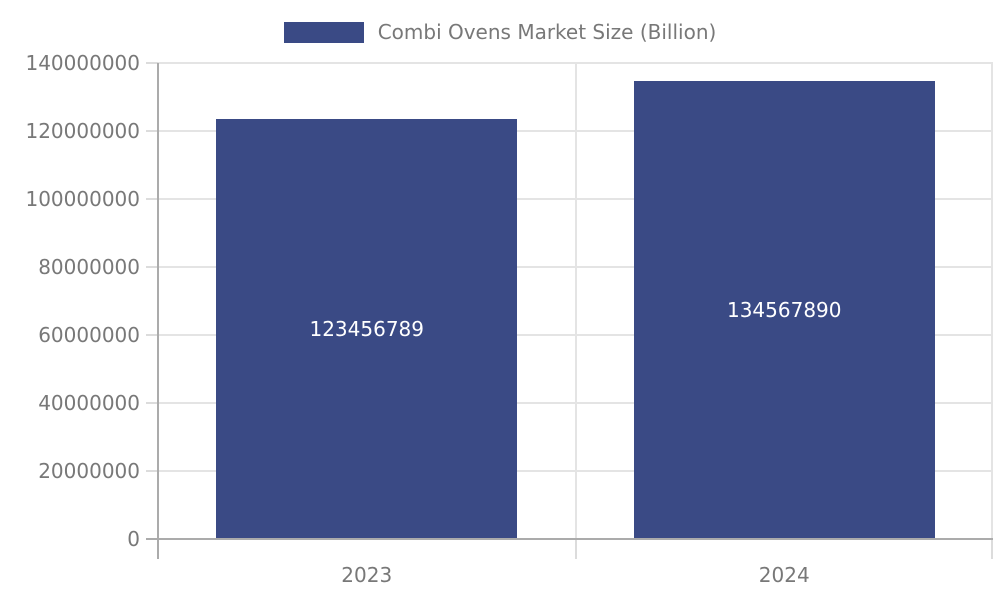 This screenshot has width=1000, height=600. I want to click on y-tick-label: 80000000, so click(89, 267).